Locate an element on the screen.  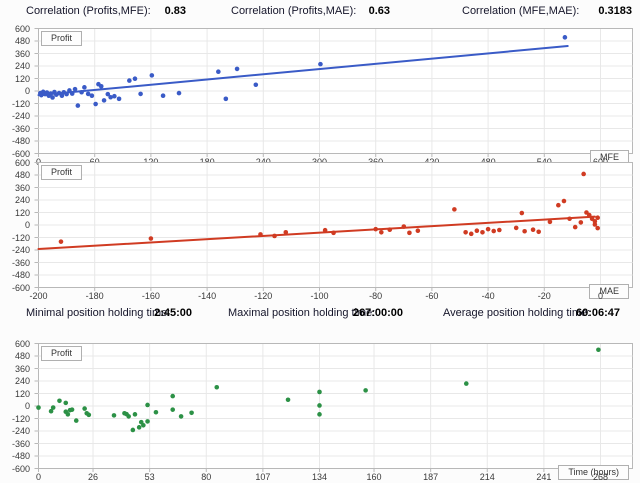
average-holding-time-label: Average position holding time: is located at coordinates (517, 313).